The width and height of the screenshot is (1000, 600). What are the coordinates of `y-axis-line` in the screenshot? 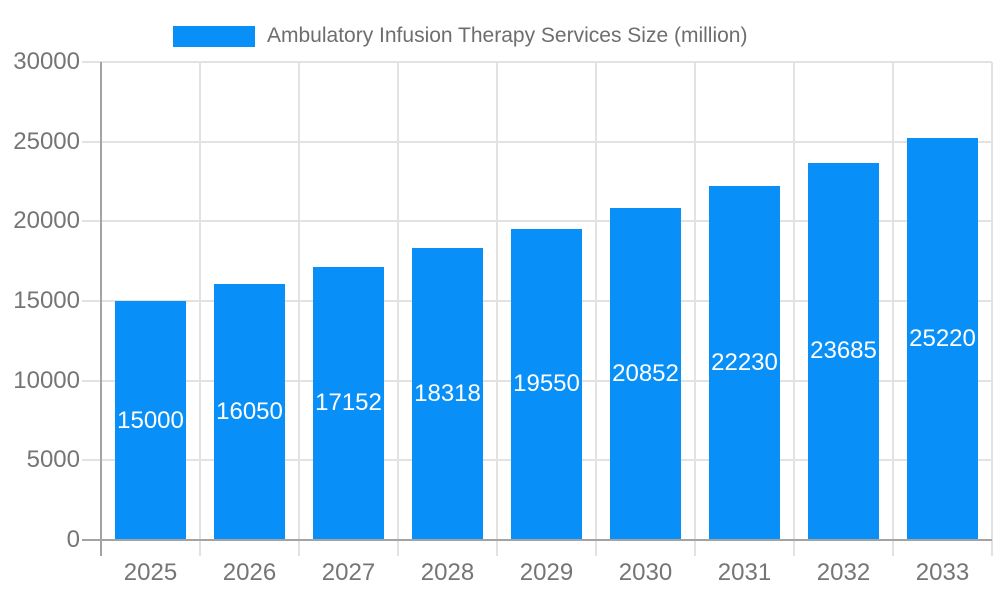 It's located at (101, 309).